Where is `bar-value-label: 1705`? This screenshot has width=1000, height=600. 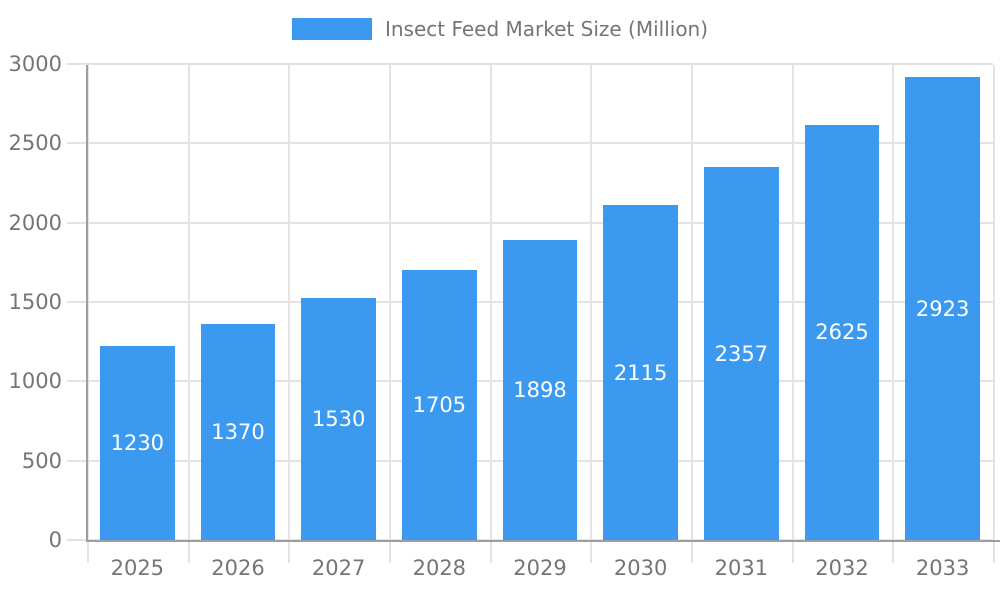
bar-value-label: 1705 is located at coordinates (439, 405).